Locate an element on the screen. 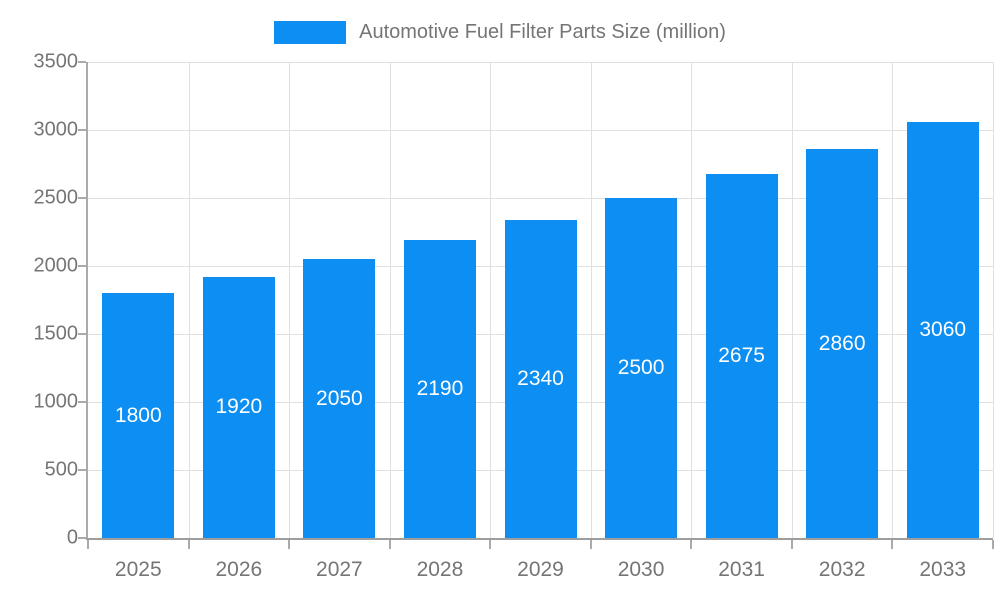 This screenshot has height=600, width=1000. x-axis-label: 2028 is located at coordinates (440, 569).